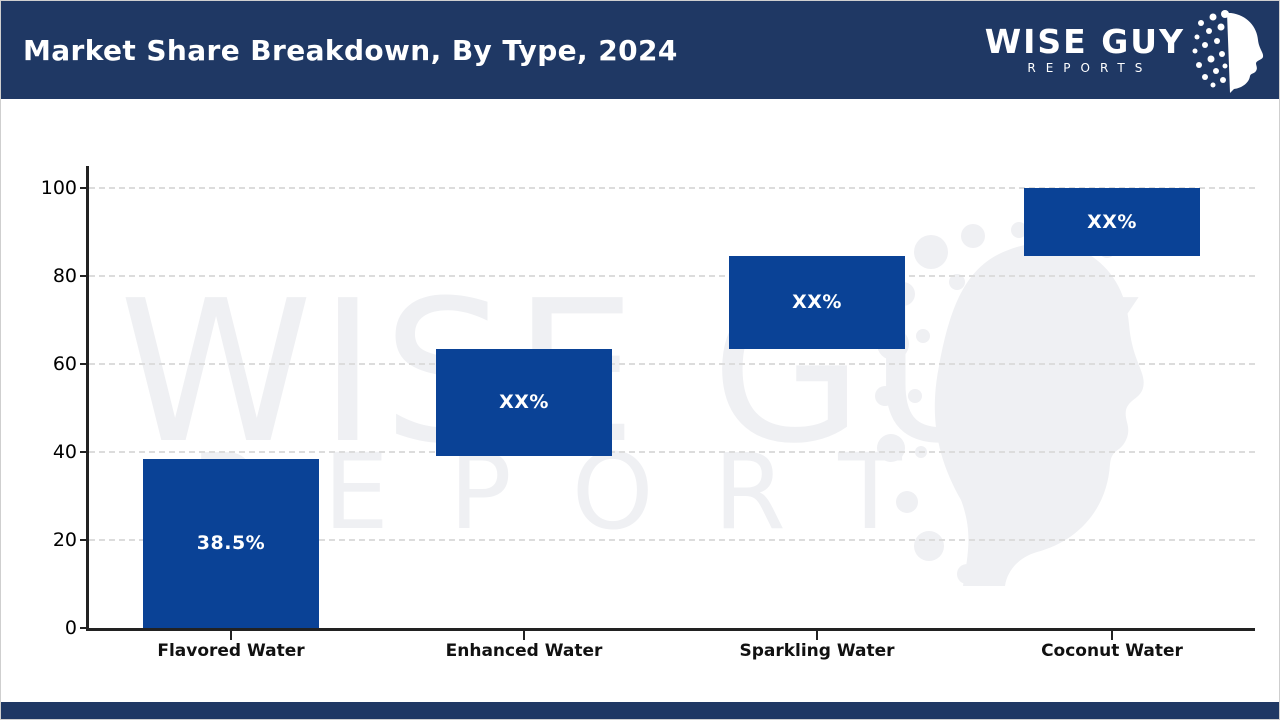 Image resolution: width=1280 pixels, height=720 pixels. I want to click on logo-wordmark: WISE GUY, so click(1084, 41).